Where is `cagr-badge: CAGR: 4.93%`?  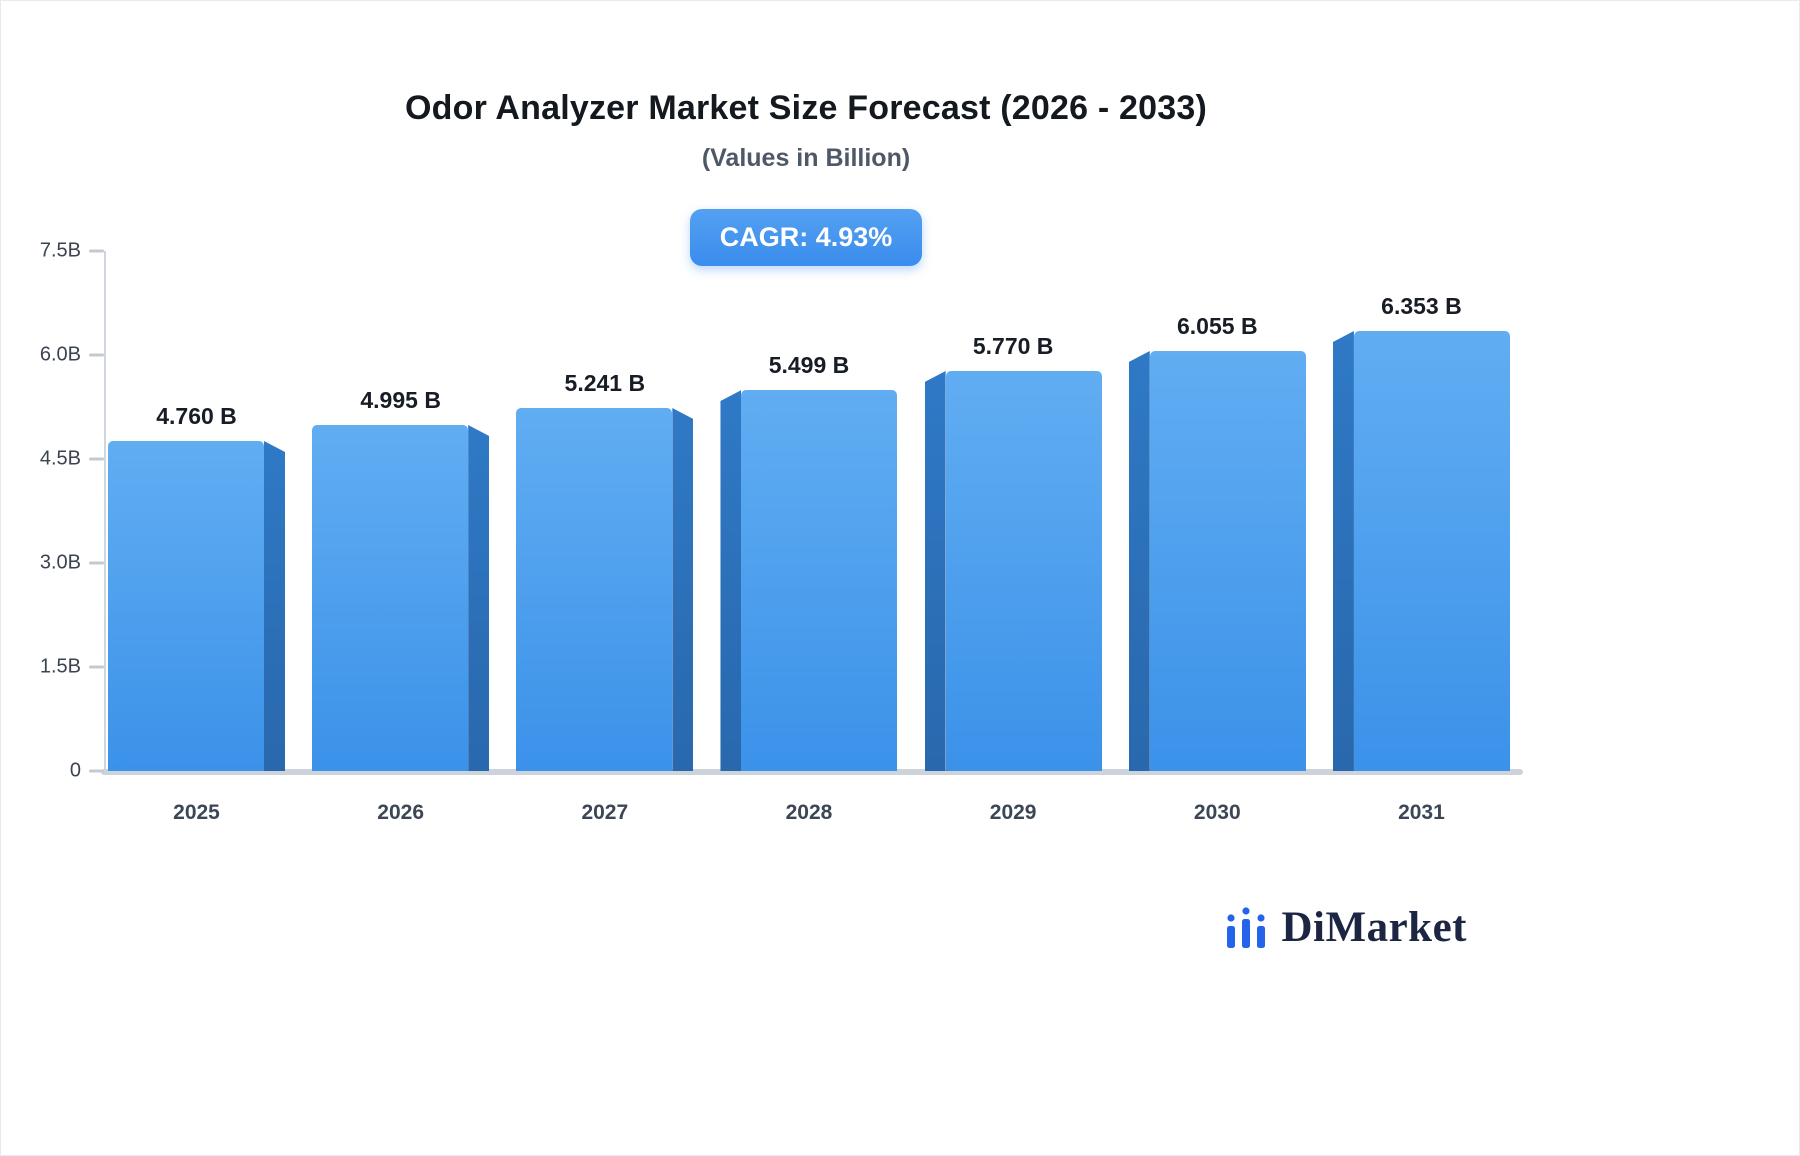
cagr-badge: CAGR: 4.93% is located at coordinates (806, 237).